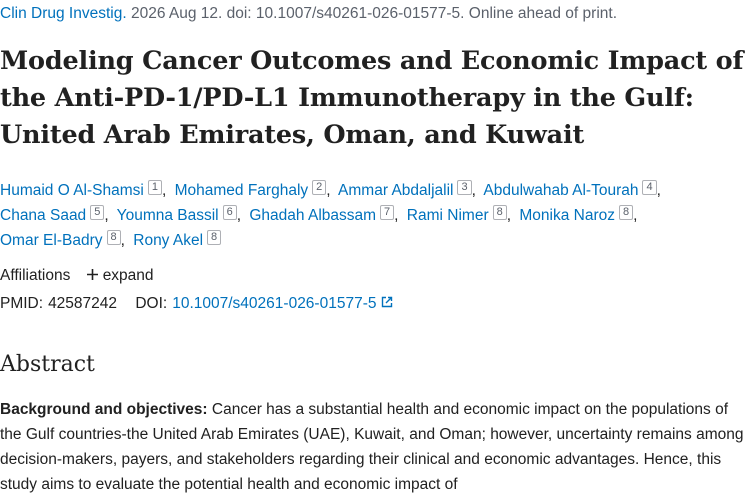  I want to click on doi-text: 10.1007/s40261-026-01577-5, so click(274, 303).